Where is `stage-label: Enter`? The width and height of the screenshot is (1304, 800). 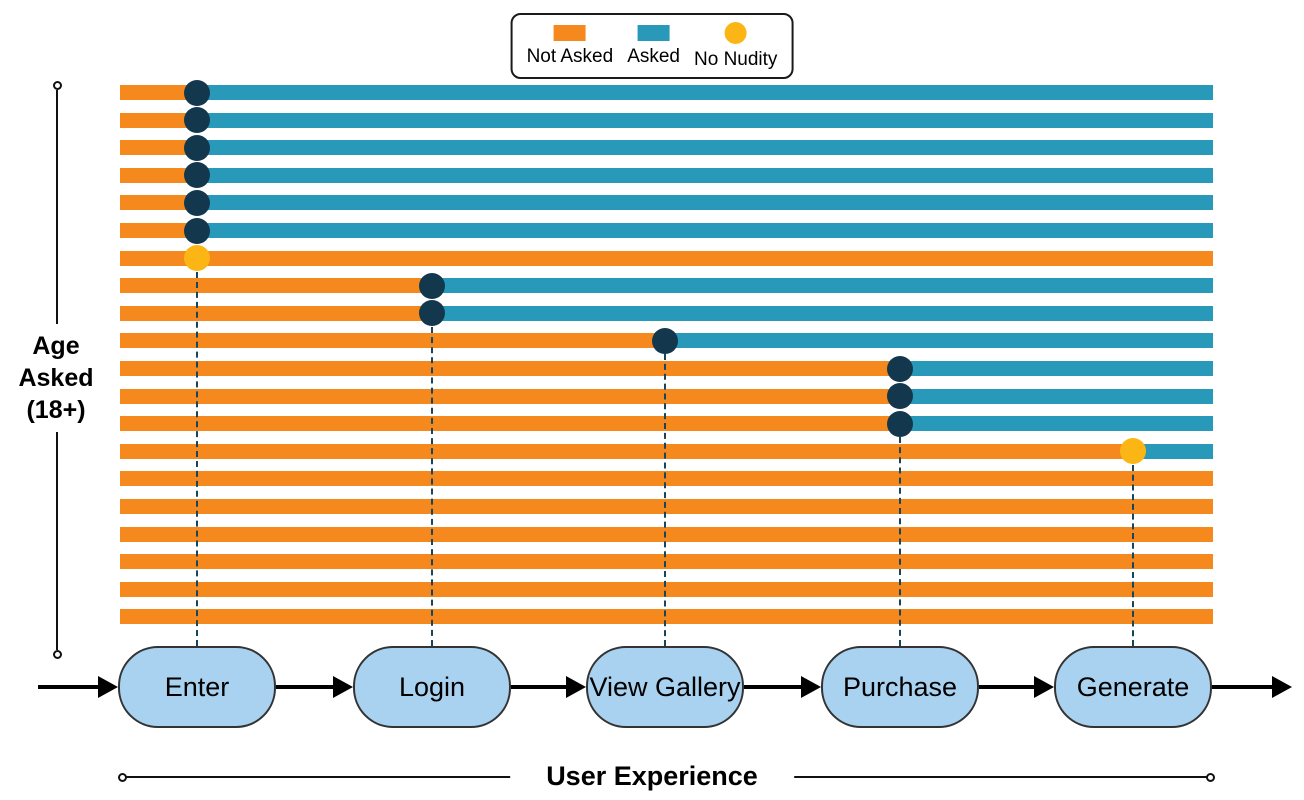
stage-label: Enter is located at coordinates (197, 686).